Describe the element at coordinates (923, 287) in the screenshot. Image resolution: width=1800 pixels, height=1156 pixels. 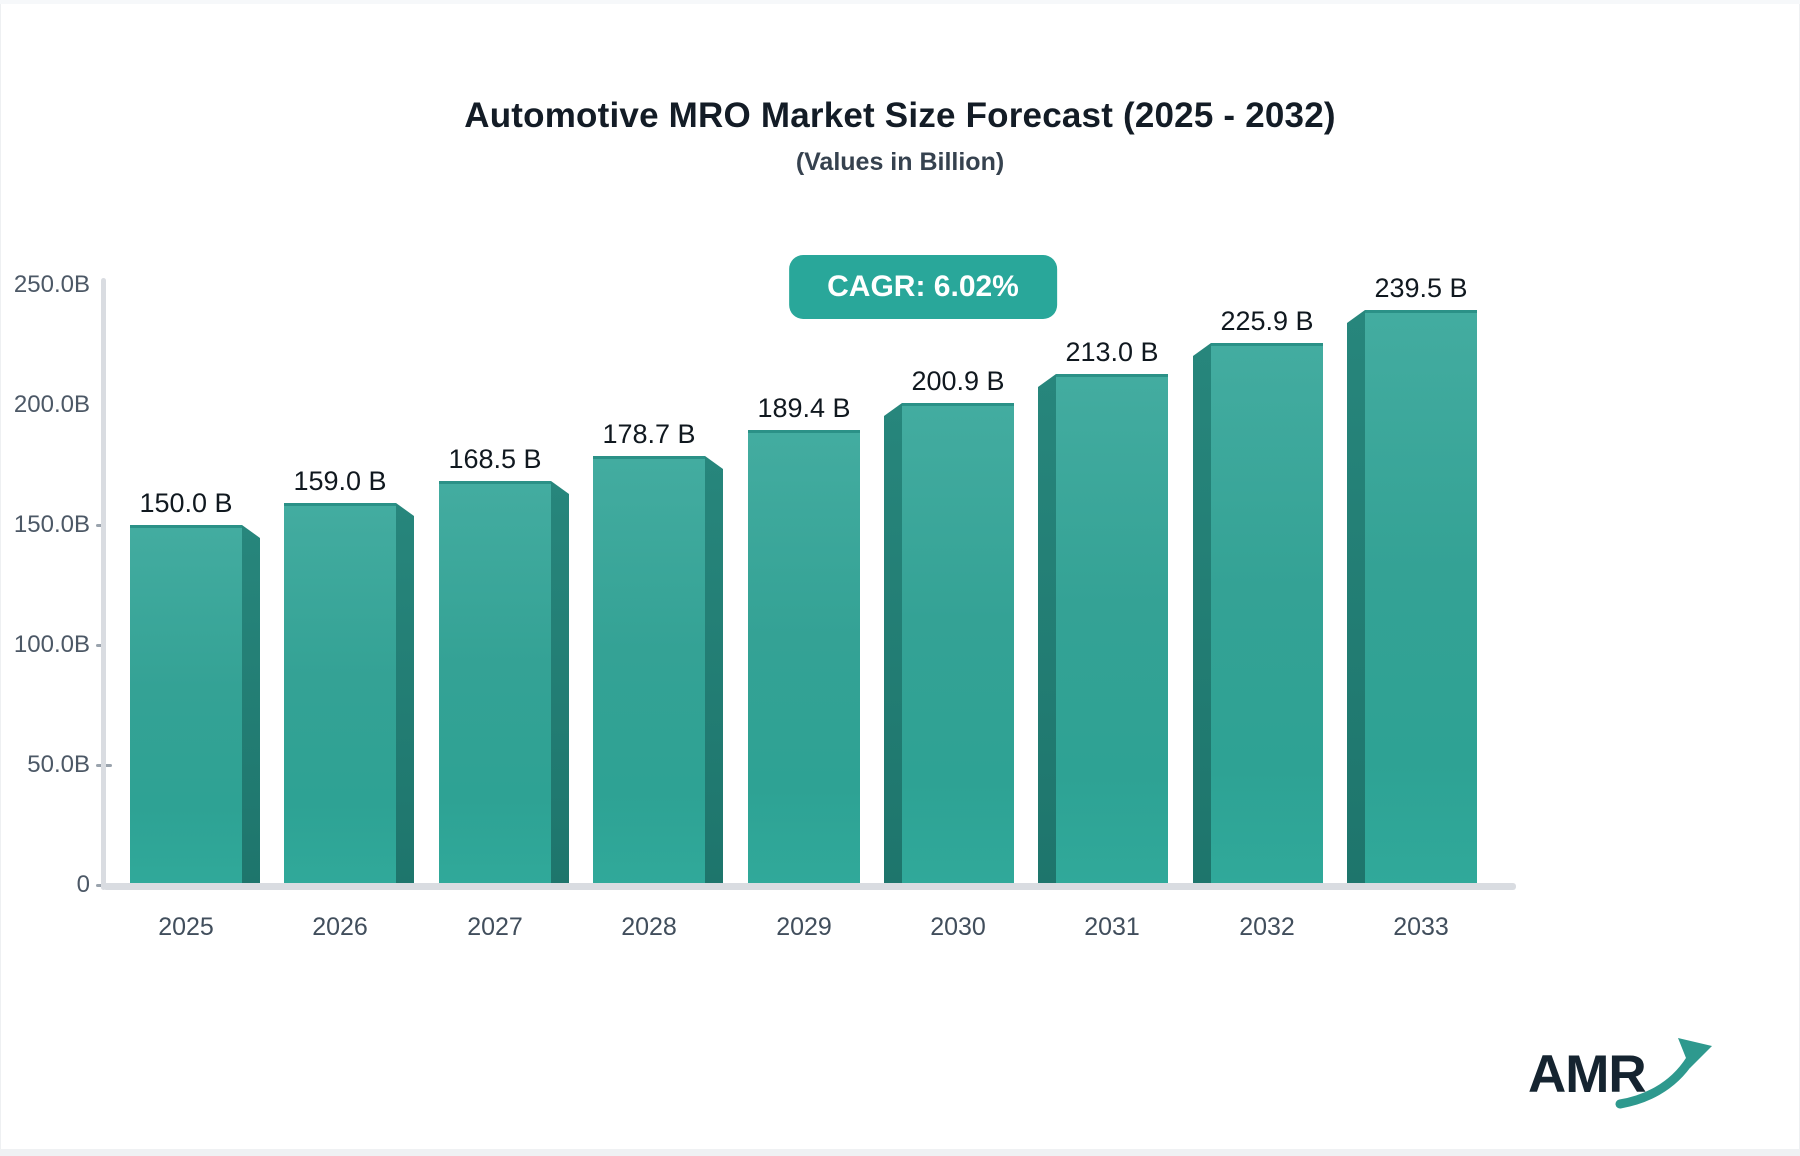
I see `cagr-badge: CAGR: 6.02%` at that location.